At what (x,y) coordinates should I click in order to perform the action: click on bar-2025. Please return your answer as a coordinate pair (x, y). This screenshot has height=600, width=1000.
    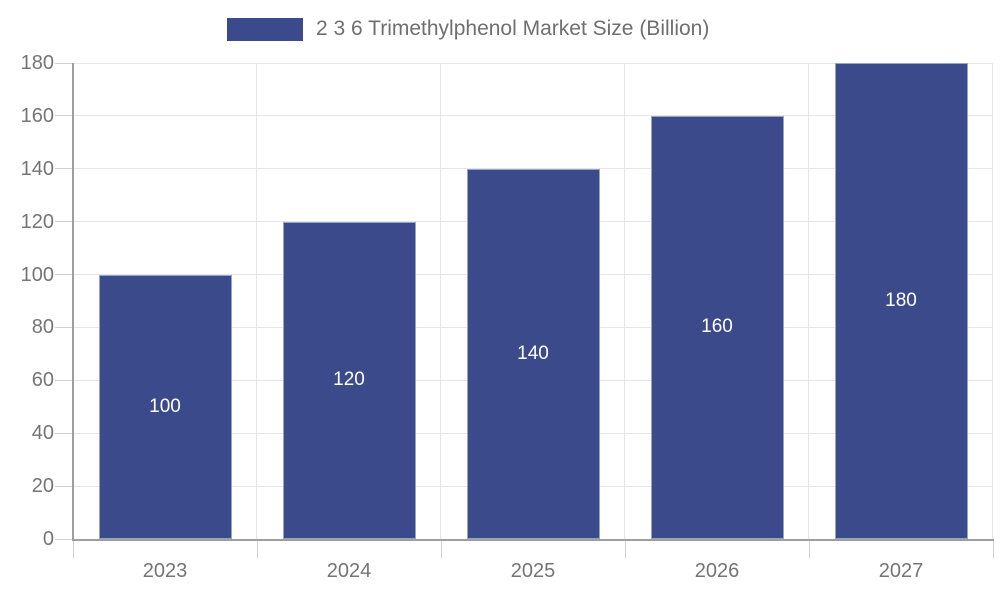
    Looking at the image, I should click on (533, 353).